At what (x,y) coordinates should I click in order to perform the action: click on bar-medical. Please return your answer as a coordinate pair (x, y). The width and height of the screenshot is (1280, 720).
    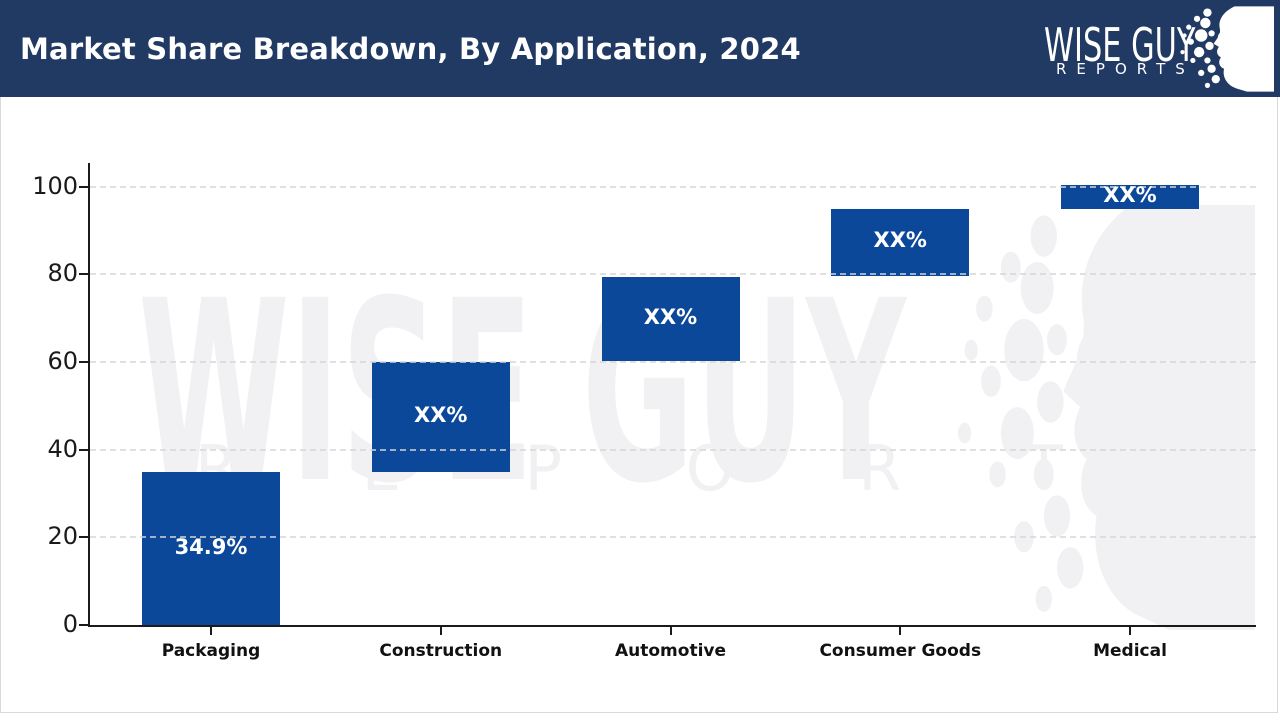
    Looking at the image, I should click on (1130, 197).